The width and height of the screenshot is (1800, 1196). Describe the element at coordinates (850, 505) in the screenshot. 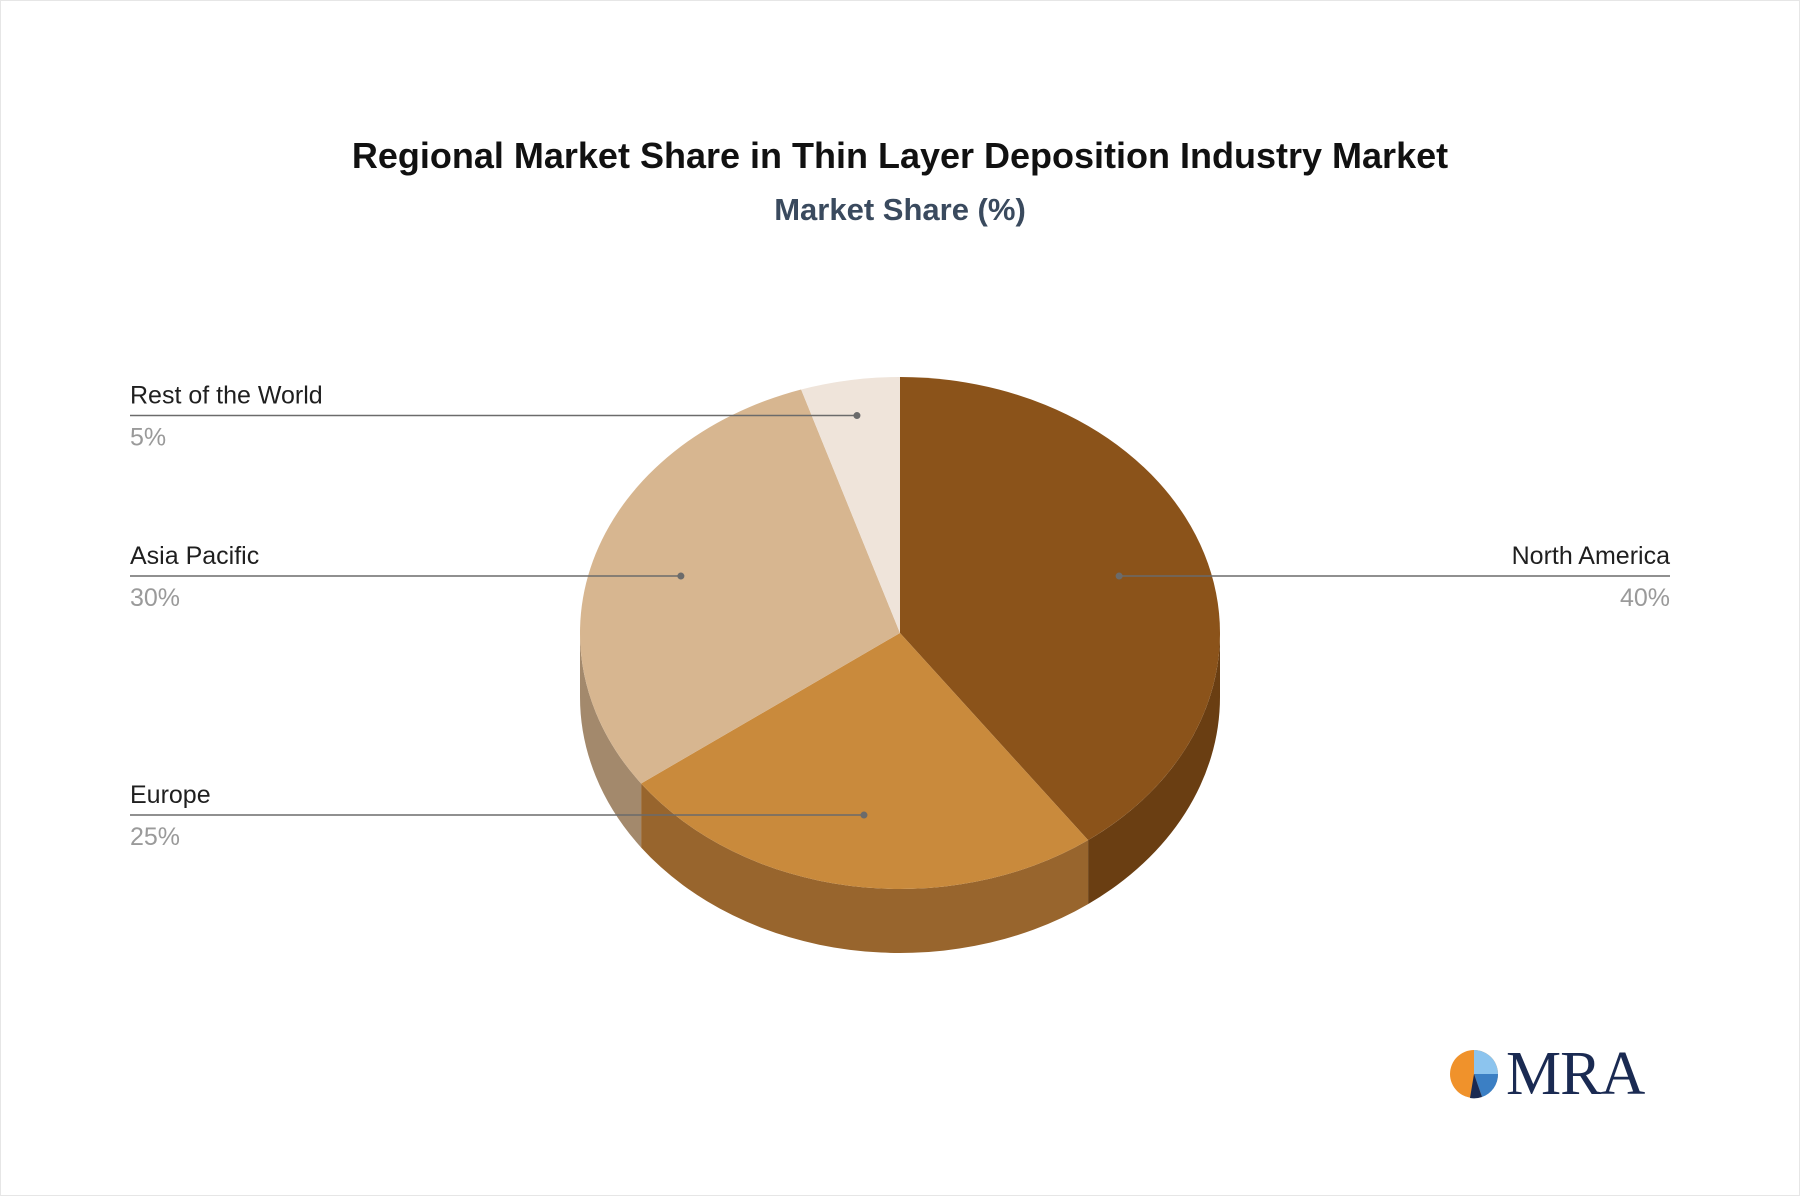

I see `pie-slice-rest-of-the-world` at that location.